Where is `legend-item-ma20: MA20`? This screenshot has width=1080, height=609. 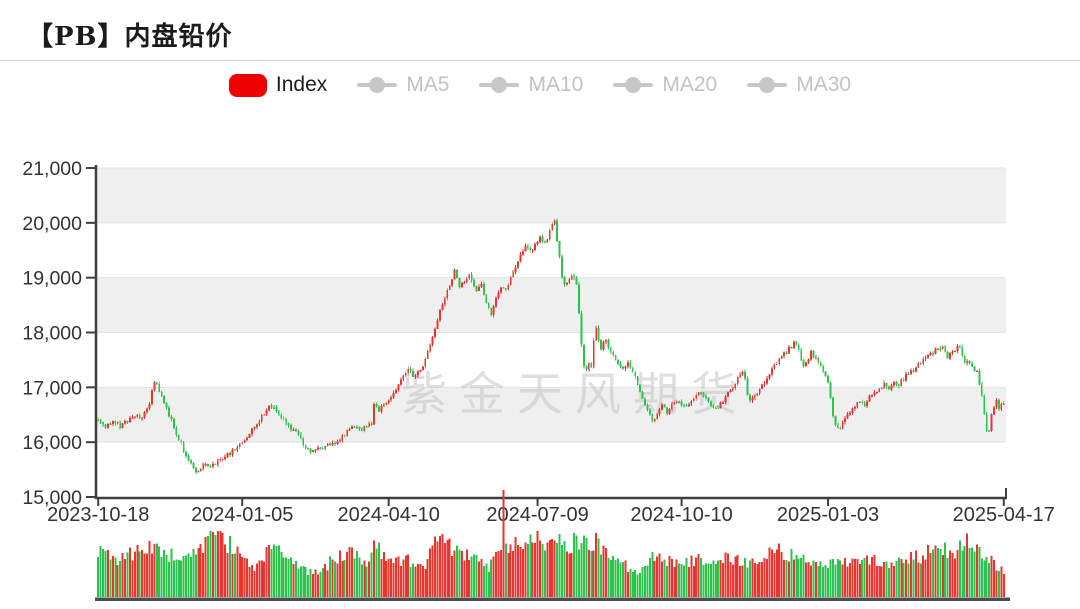
legend-item-ma20: MA20 is located at coordinates (665, 85).